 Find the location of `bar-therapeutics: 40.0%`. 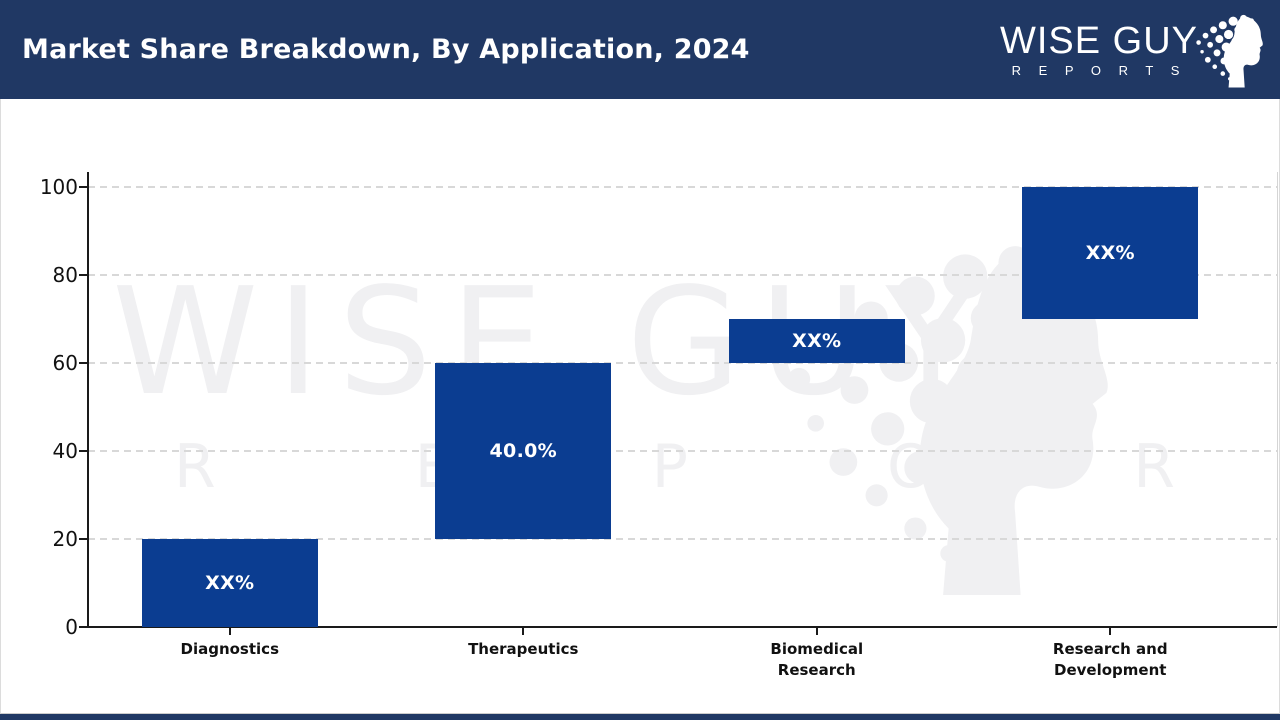

bar-therapeutics: 40.0% is located at coordinates (523, 451).